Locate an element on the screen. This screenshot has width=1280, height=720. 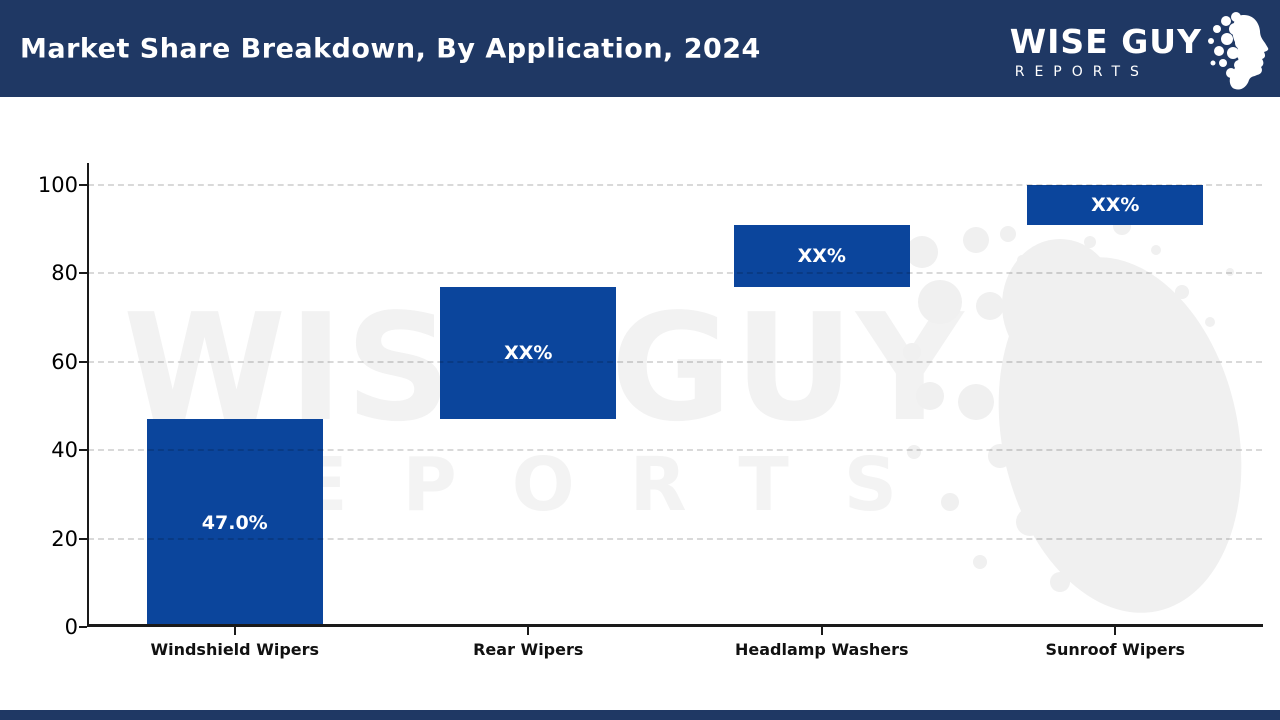
y-tick-label: 20 is located at coordinates (64, 538).